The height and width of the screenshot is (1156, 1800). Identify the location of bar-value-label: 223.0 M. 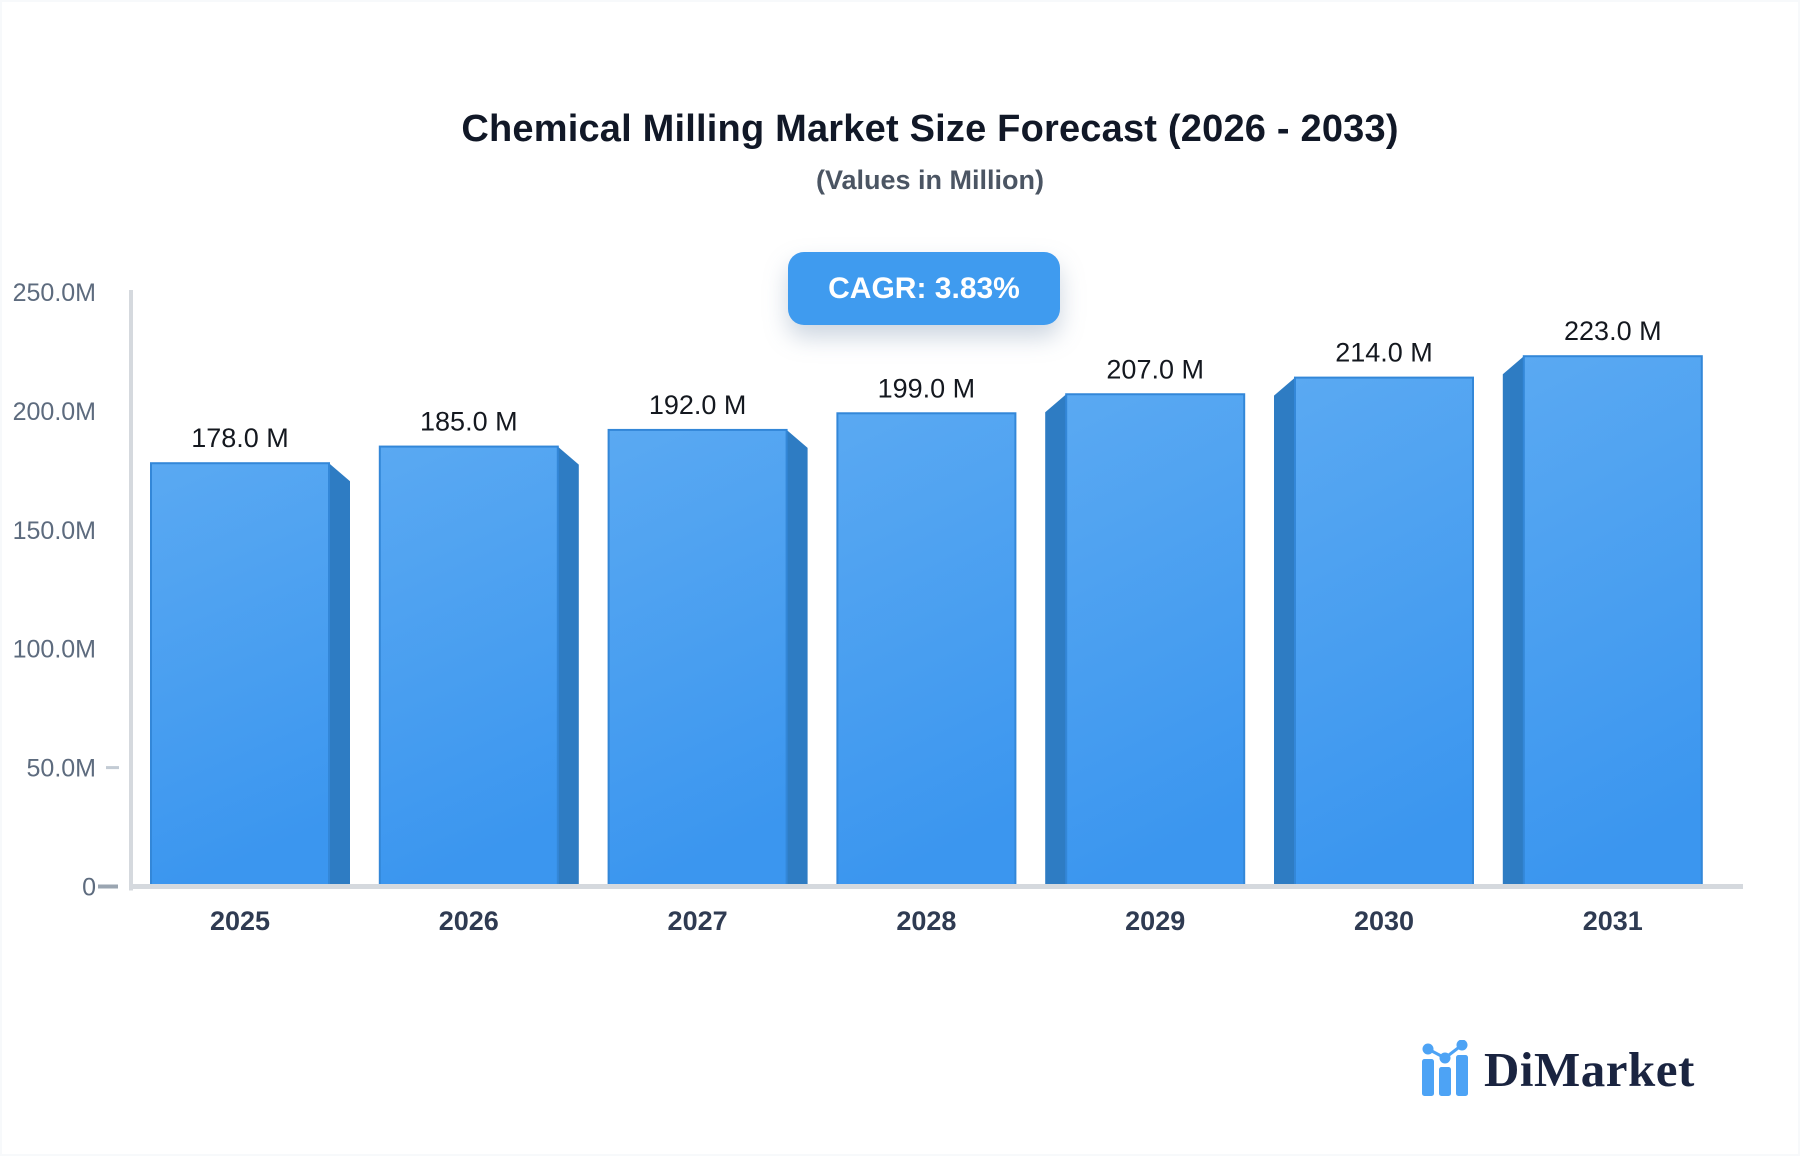
(1613, 331).